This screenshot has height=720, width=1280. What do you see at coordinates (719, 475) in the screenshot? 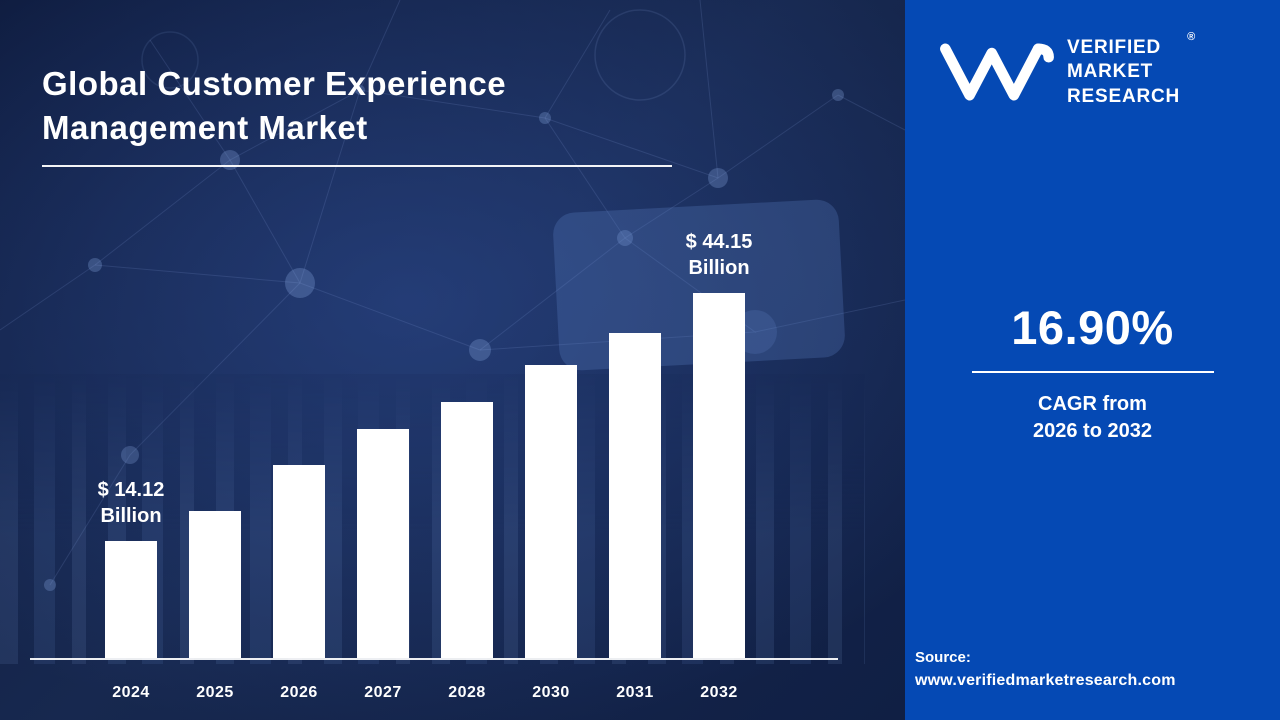
I see `bar-2032` at bounding box center [719, 475].